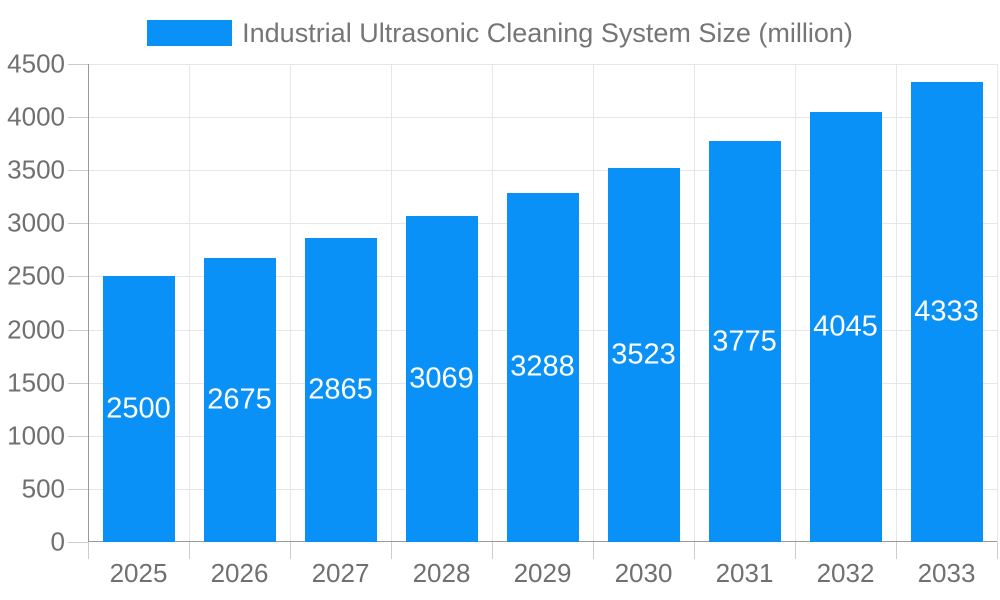 This screenshot has width=1000, height=600. I want to click on y-axis-line, so click(88, 303).